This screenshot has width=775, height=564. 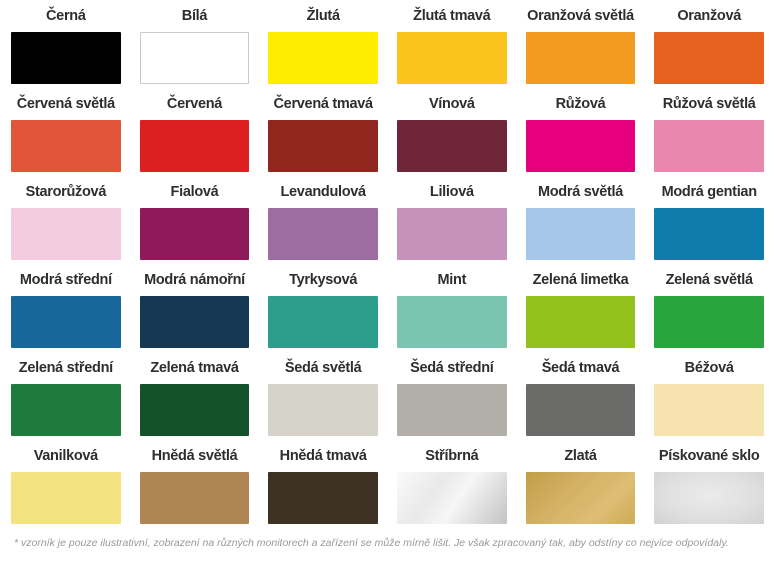 What do you see at coordinates (323, 16) in the screenshot?
I see `swatch-label: Žlutá` at bounding box center [323, 16].